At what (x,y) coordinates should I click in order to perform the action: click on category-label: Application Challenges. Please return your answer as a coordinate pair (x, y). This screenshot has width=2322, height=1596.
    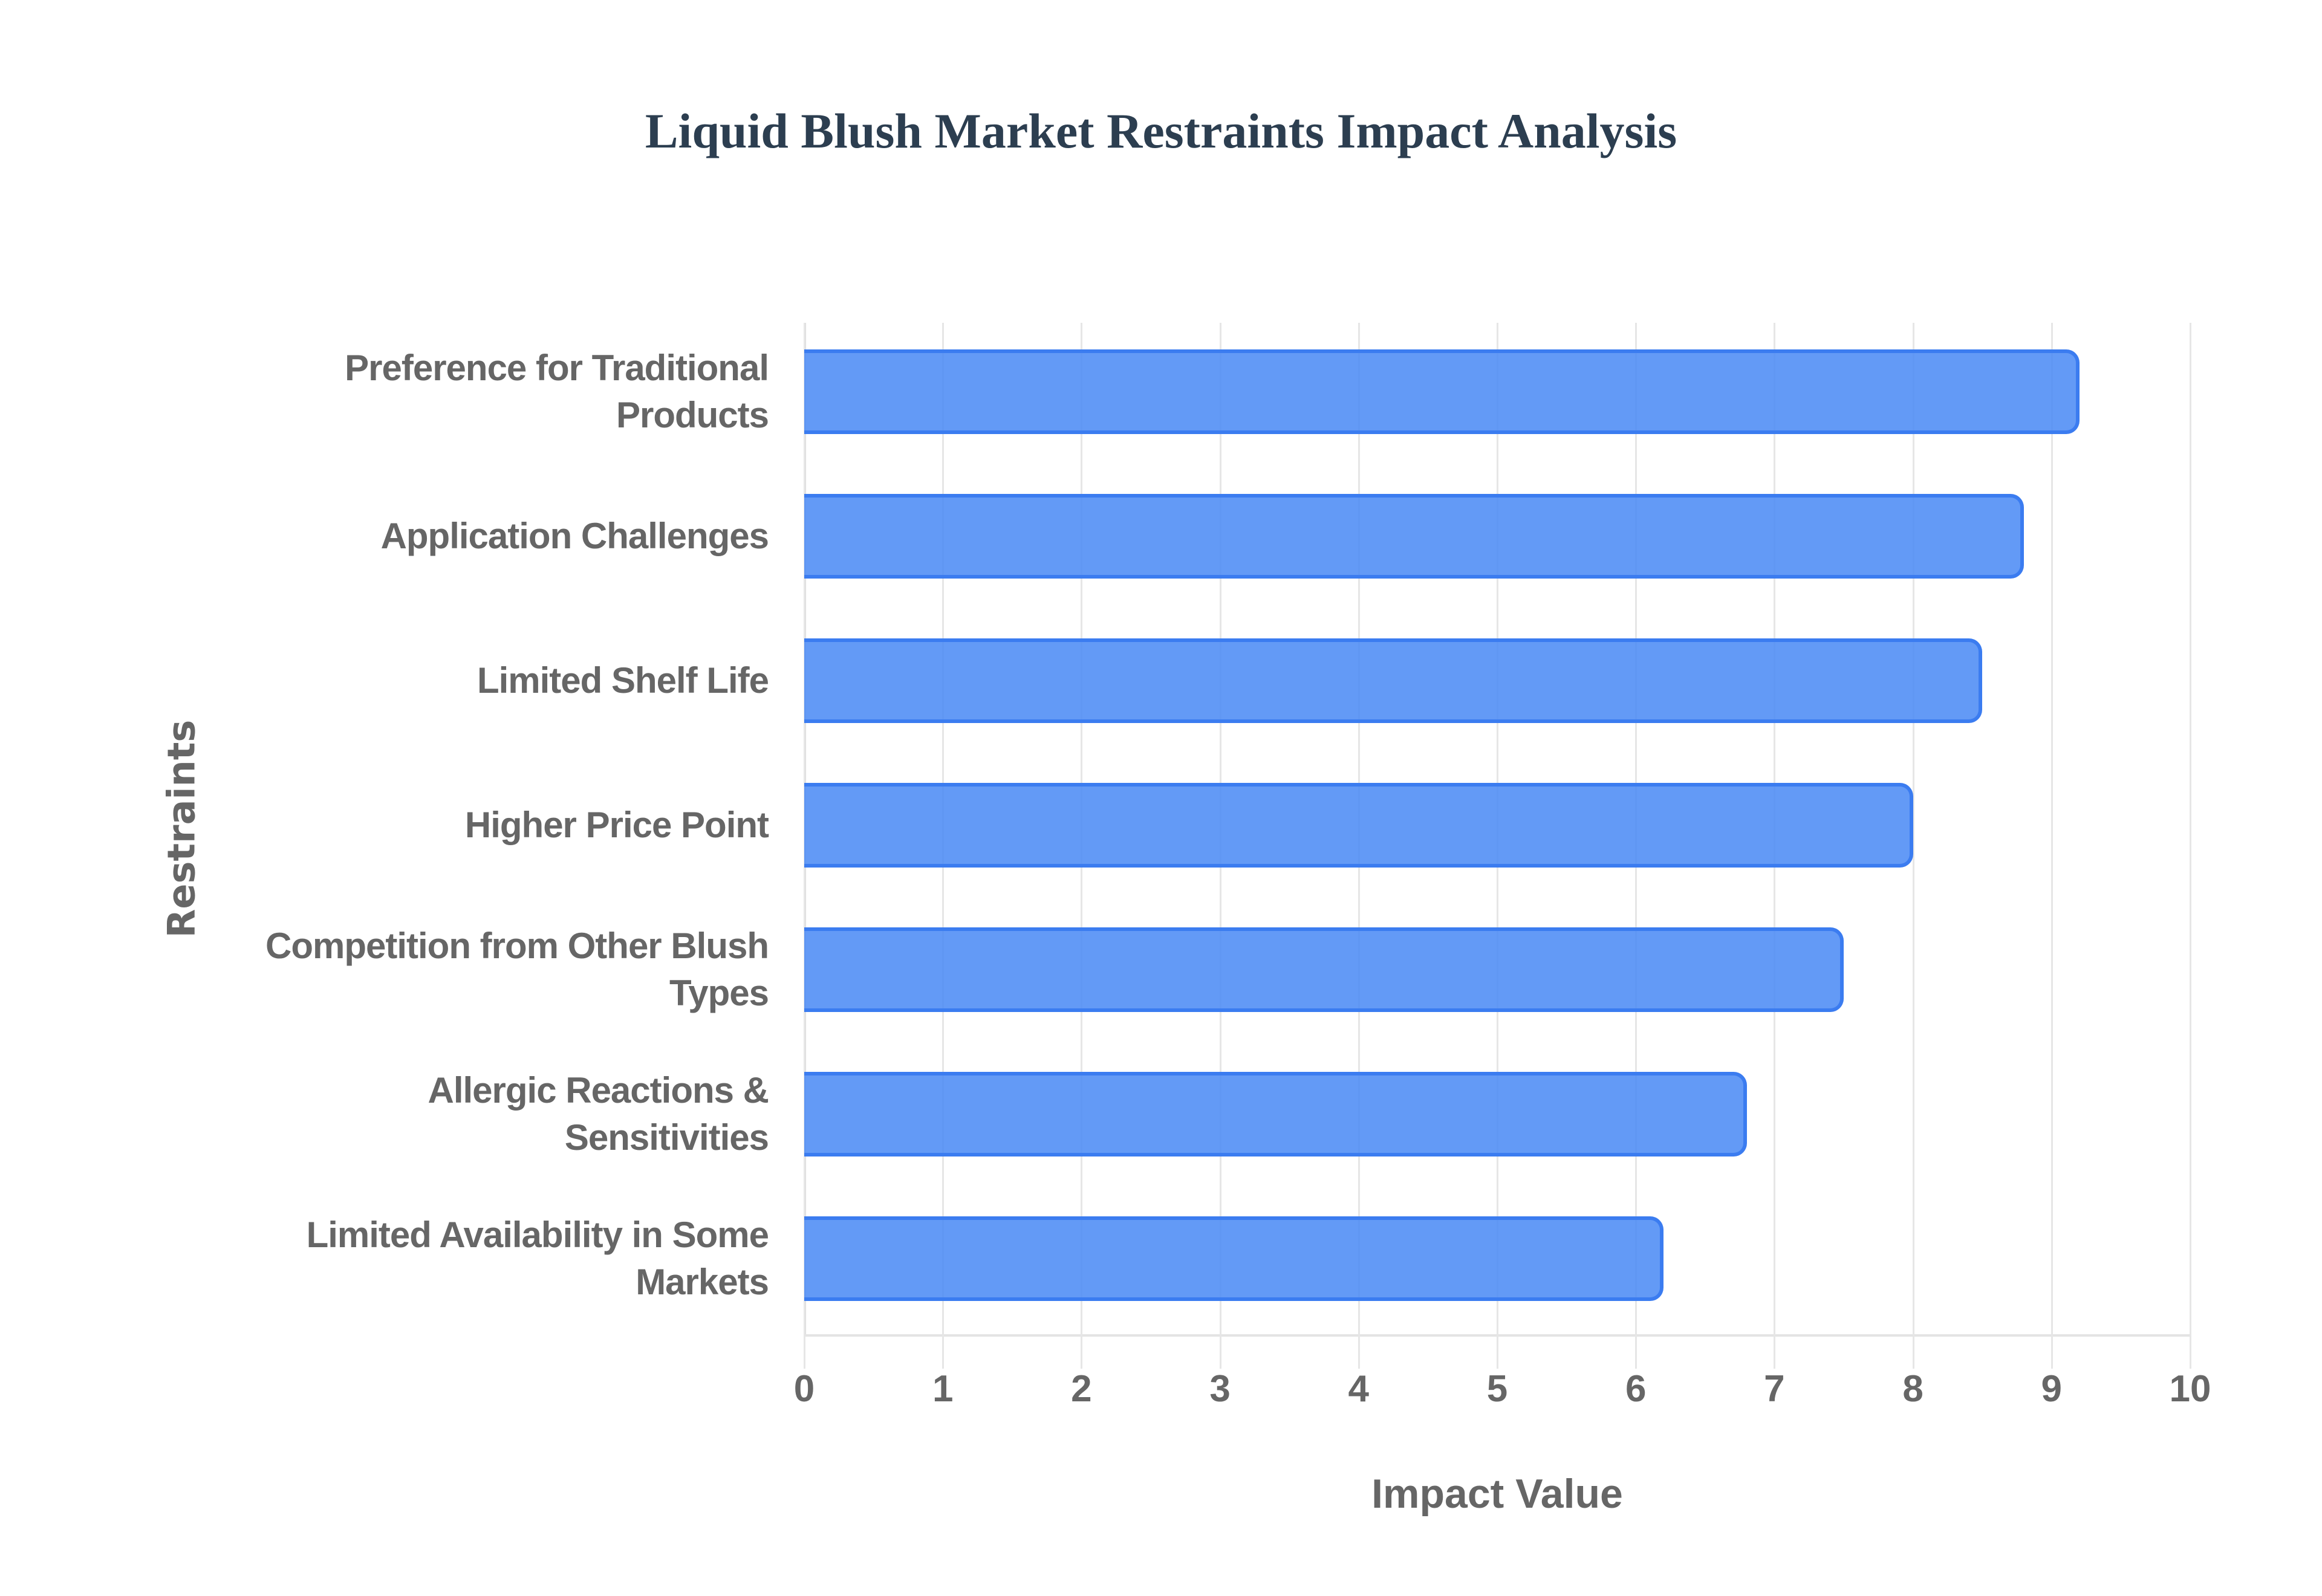
    Looking at the image, I should click on (467, 536).